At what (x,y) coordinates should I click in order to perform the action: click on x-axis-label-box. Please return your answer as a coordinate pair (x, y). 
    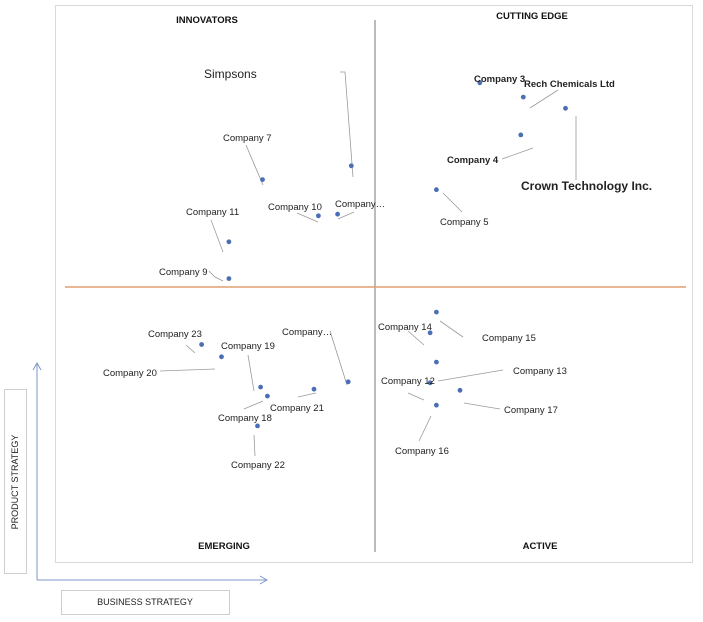
    Looking at the image, I should click on (145, 602).